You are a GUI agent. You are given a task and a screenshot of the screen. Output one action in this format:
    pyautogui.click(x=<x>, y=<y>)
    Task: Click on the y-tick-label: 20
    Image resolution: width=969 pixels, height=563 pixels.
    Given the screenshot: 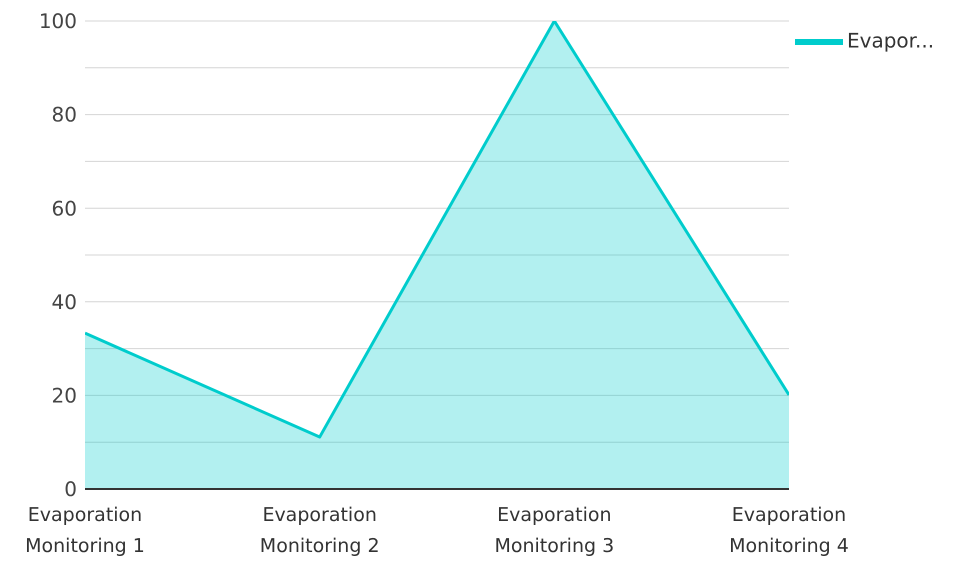 What is the action you would take?
    pyautogui.click(x=64, y=396)
    